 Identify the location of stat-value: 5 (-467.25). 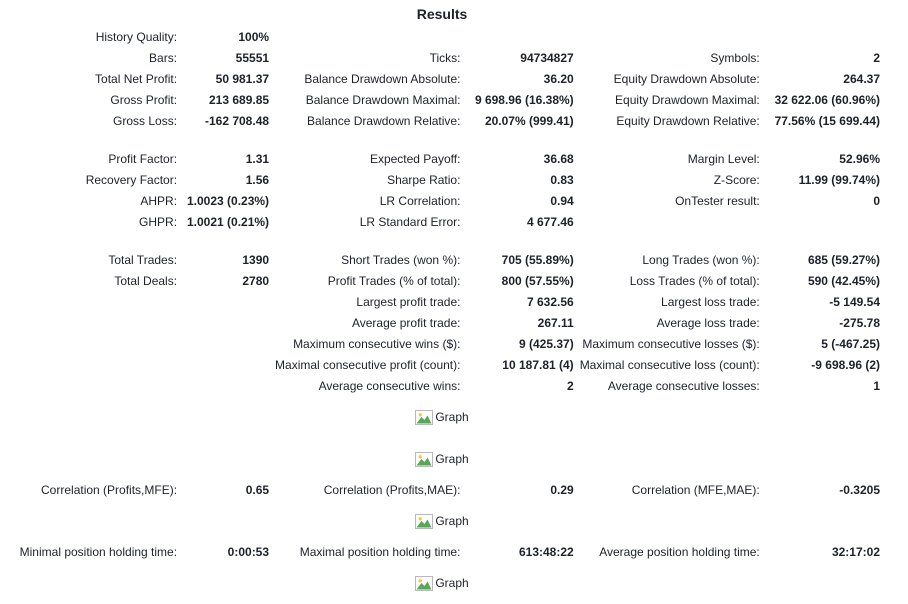
(850, 344).